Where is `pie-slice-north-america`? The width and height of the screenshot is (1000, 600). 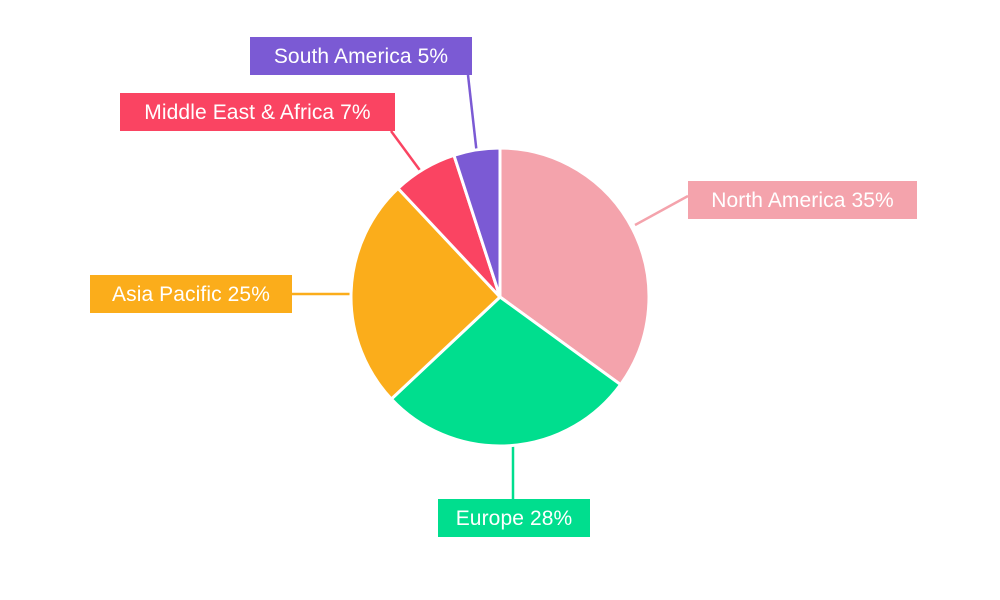
pie-slice-north-america is located at coordinates (574, 266).